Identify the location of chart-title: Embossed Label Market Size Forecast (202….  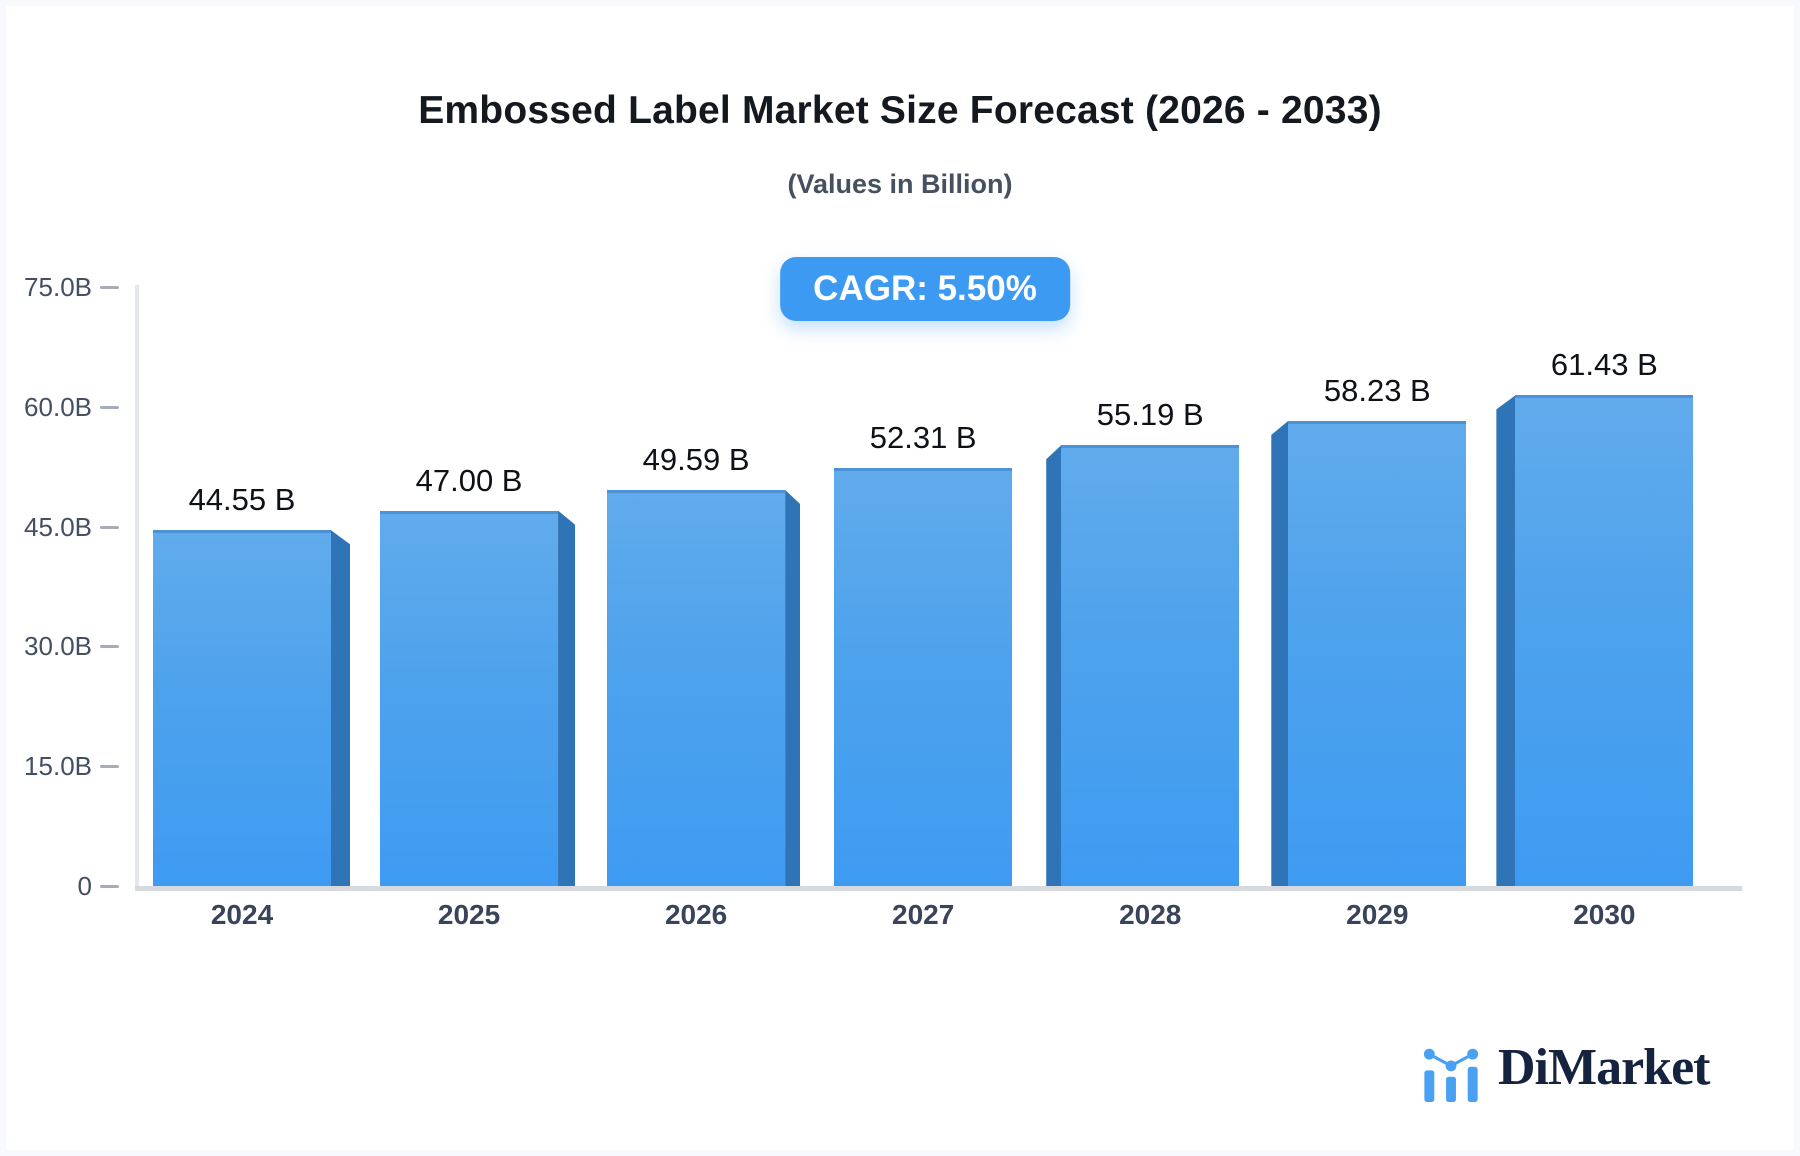
(900, 110).